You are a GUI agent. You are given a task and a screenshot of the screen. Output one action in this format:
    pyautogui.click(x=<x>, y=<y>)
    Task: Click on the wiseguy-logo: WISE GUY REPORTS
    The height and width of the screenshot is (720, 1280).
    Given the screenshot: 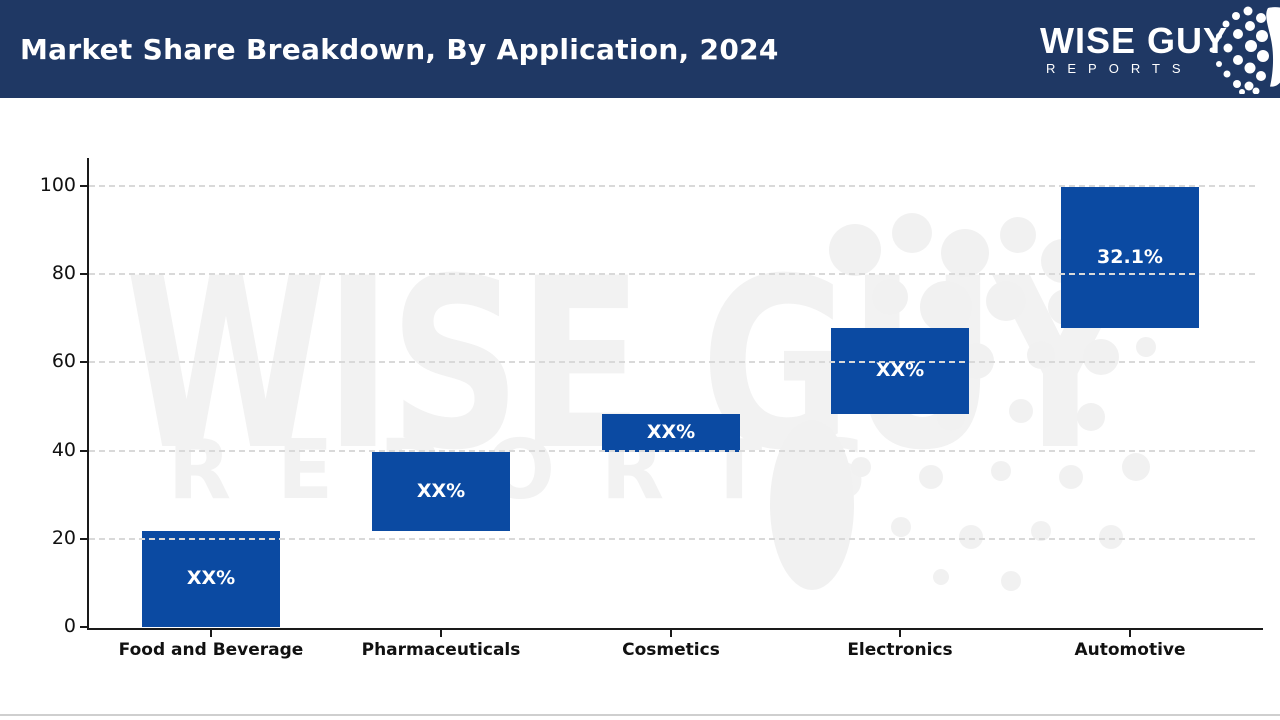 What is the action you would take?
    pyautogui.click(x=1160, y=49)
    